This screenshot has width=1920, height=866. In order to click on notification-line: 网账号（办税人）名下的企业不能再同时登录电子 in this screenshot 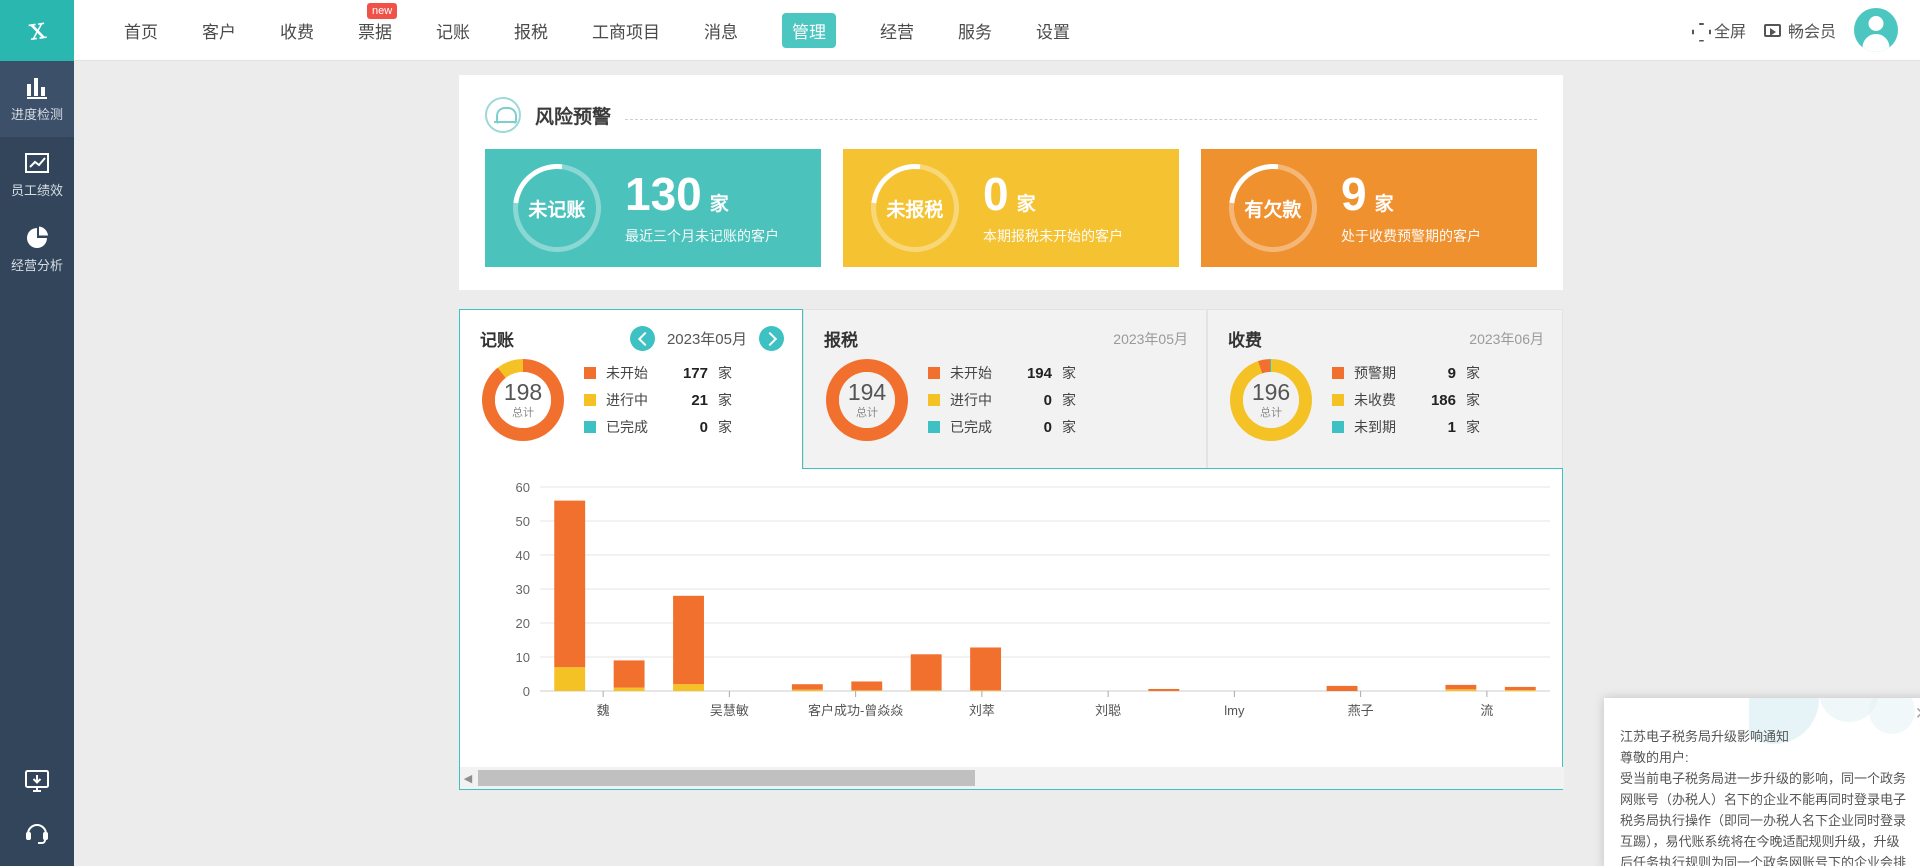, I will do `click(1763, 800)`.